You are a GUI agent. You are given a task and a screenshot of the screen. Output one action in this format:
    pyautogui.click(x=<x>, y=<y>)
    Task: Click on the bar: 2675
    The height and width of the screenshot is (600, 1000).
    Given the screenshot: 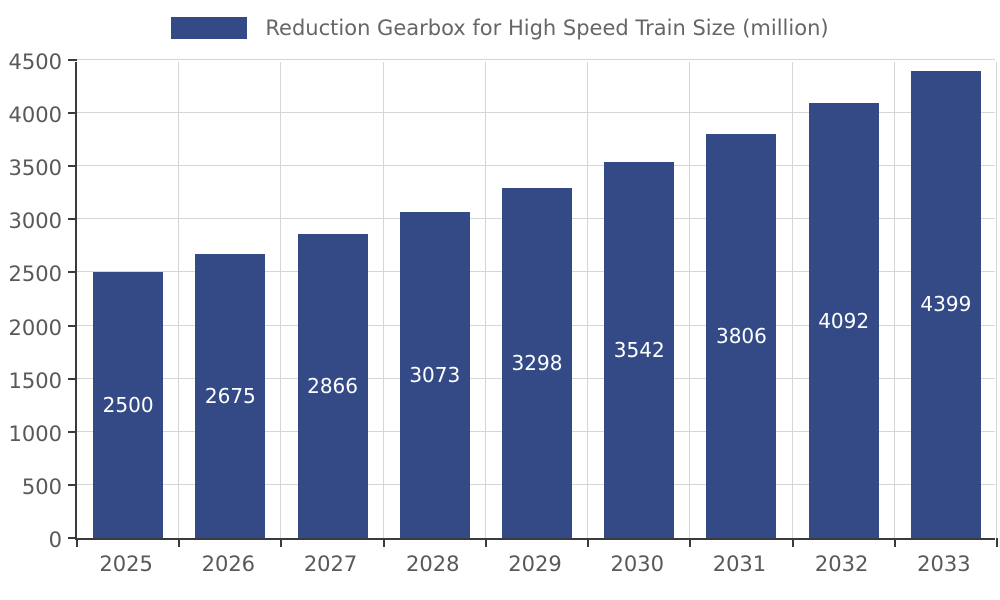 What is the action you would take?
    pyautogui.click(x=230, y=395)
    